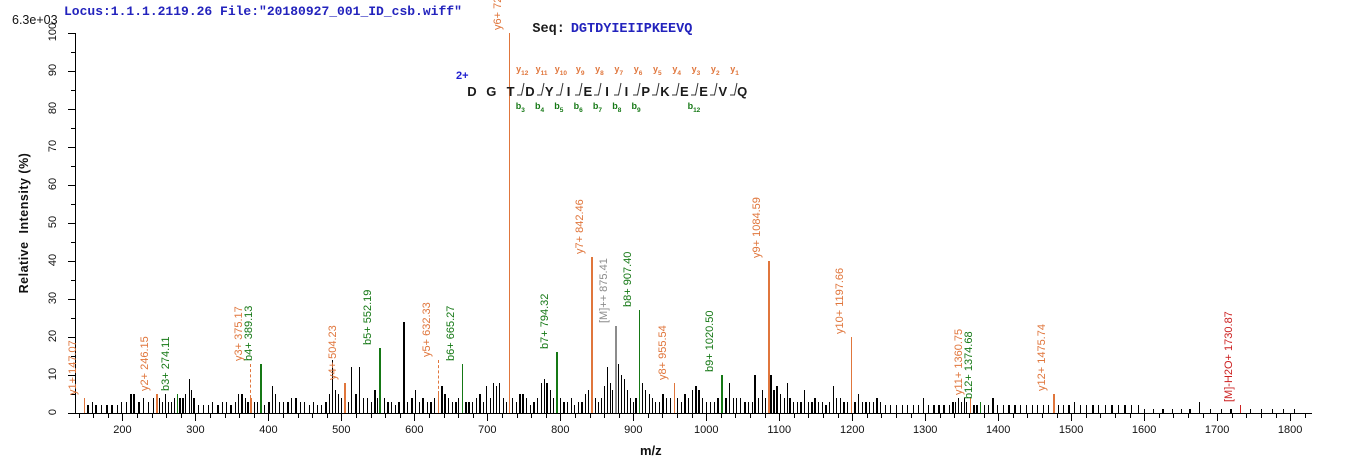 This screenshot has height=473, width=1362. Describe the element at coordinates (715, 70) in the screenshot. I see `y-ion-tag: y2` at that location.